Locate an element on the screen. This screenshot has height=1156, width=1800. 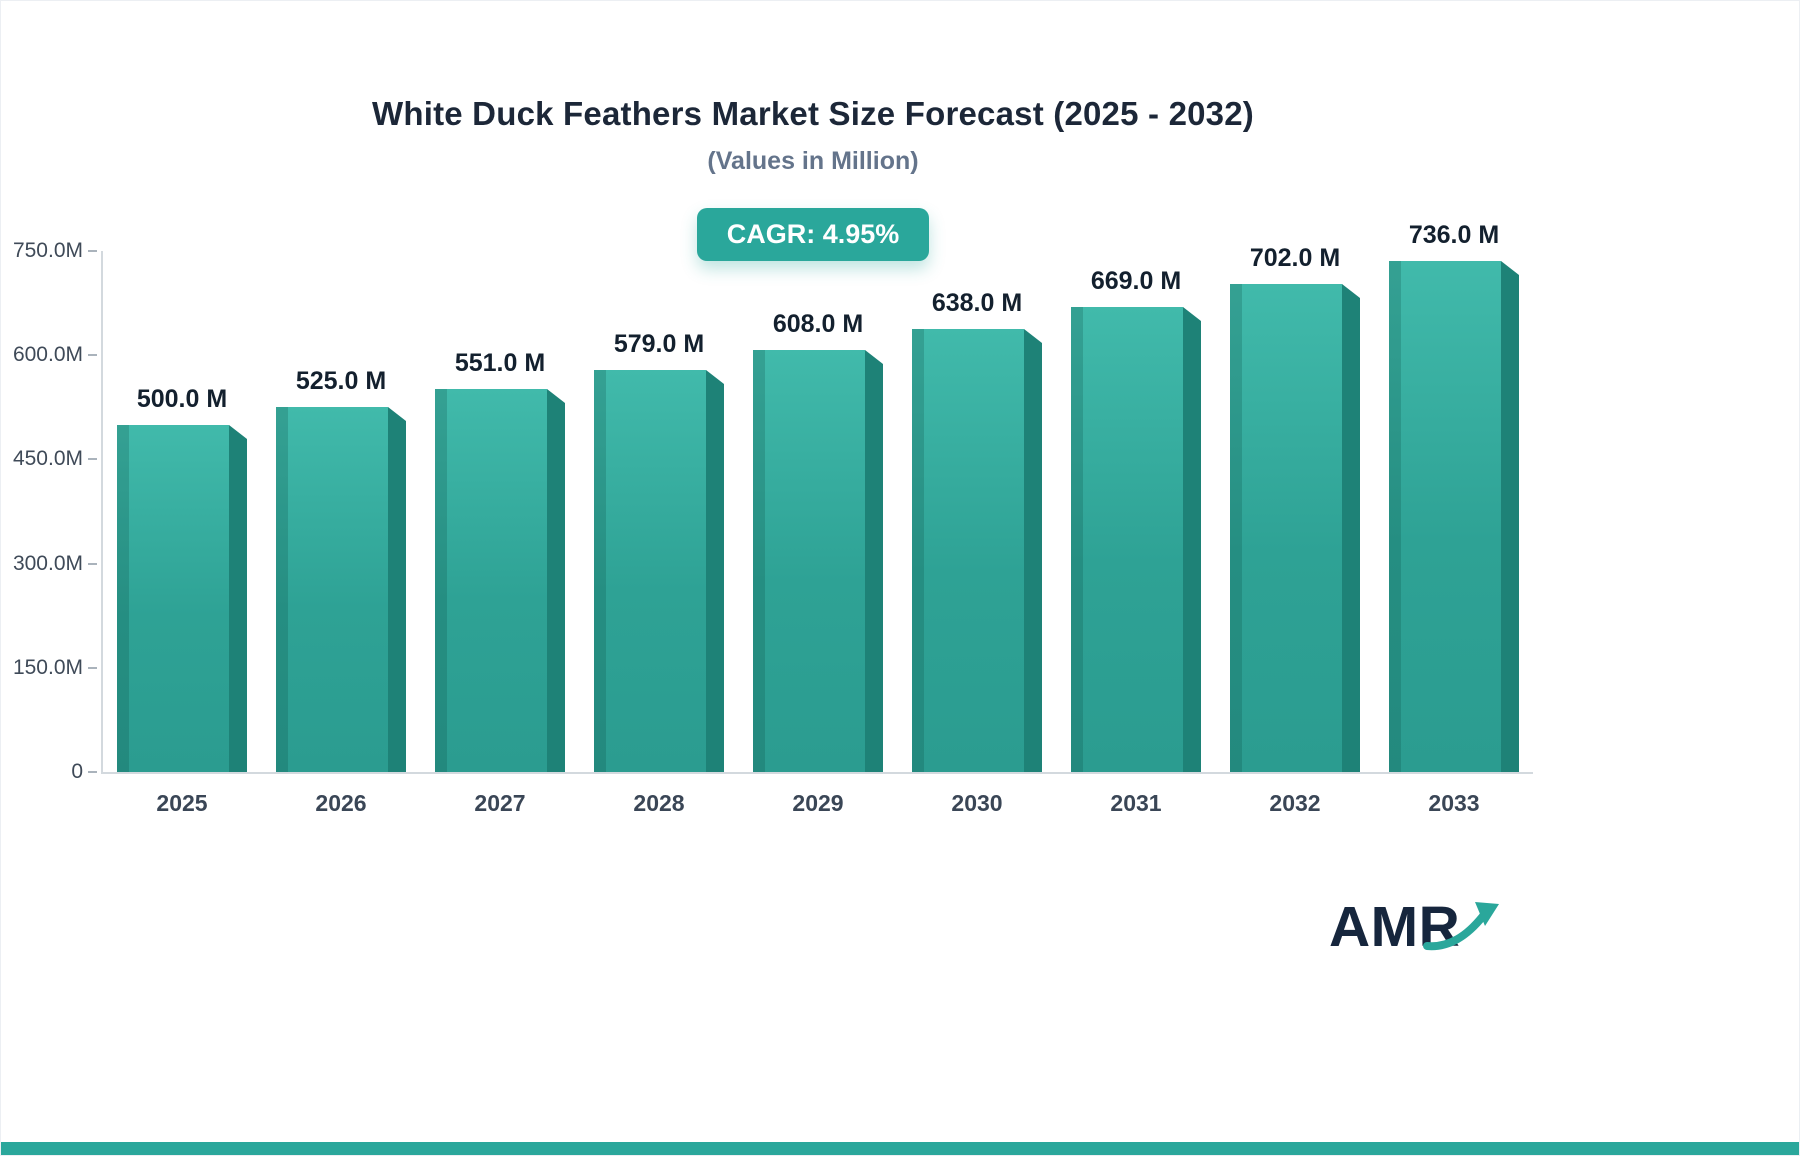
y-tick-label: 300.0M is located at coordinates (47, 563).